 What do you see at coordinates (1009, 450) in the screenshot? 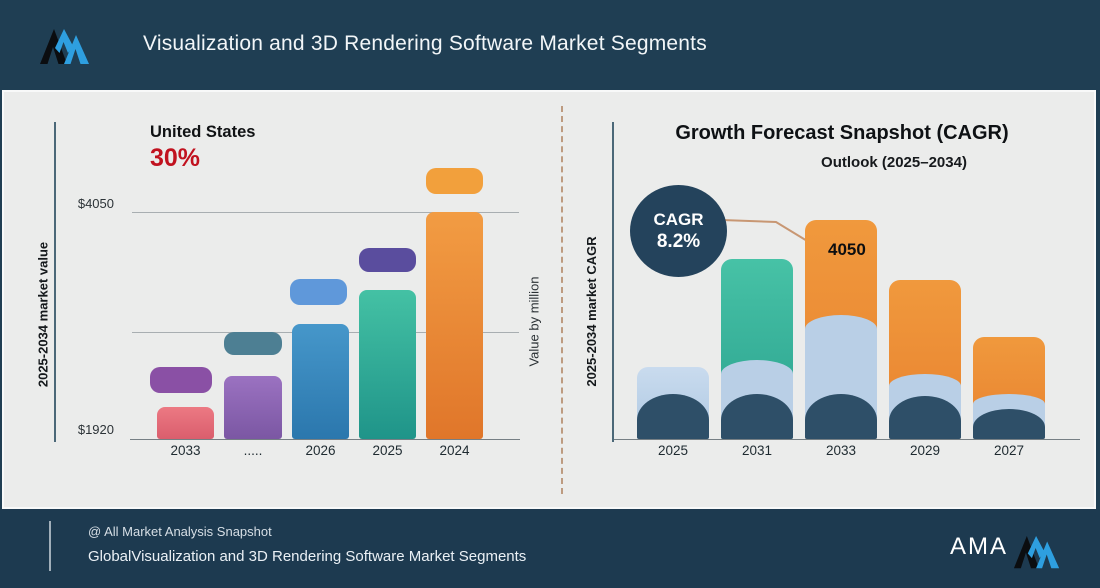
I see `x-tick-2027: 2027` at bounding box center [1009, 450].